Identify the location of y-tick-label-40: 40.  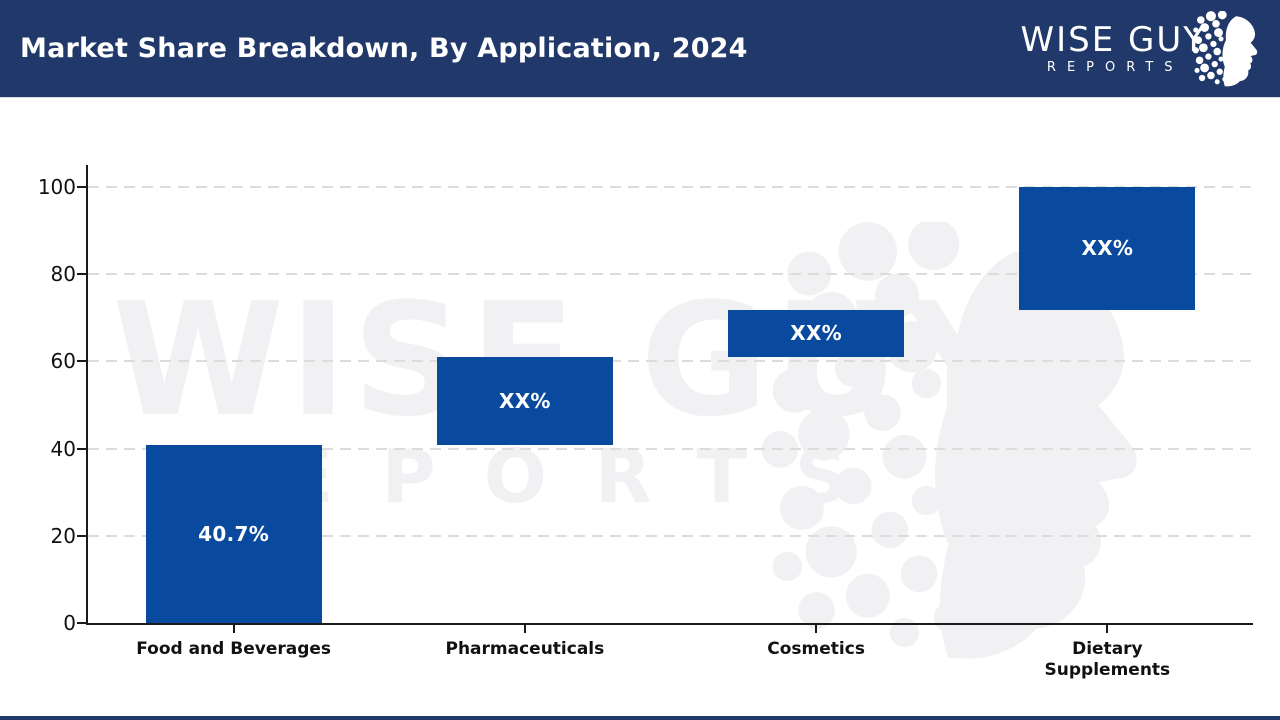
(63, 448).